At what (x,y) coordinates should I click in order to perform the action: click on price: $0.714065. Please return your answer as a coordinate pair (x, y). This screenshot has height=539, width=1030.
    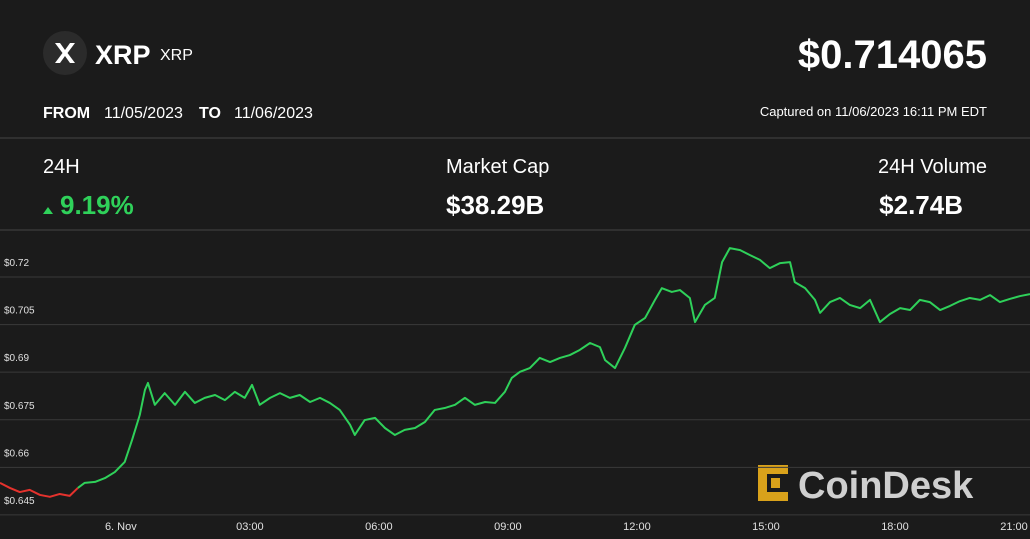
    Looking at the image, I should click on (892, 55).